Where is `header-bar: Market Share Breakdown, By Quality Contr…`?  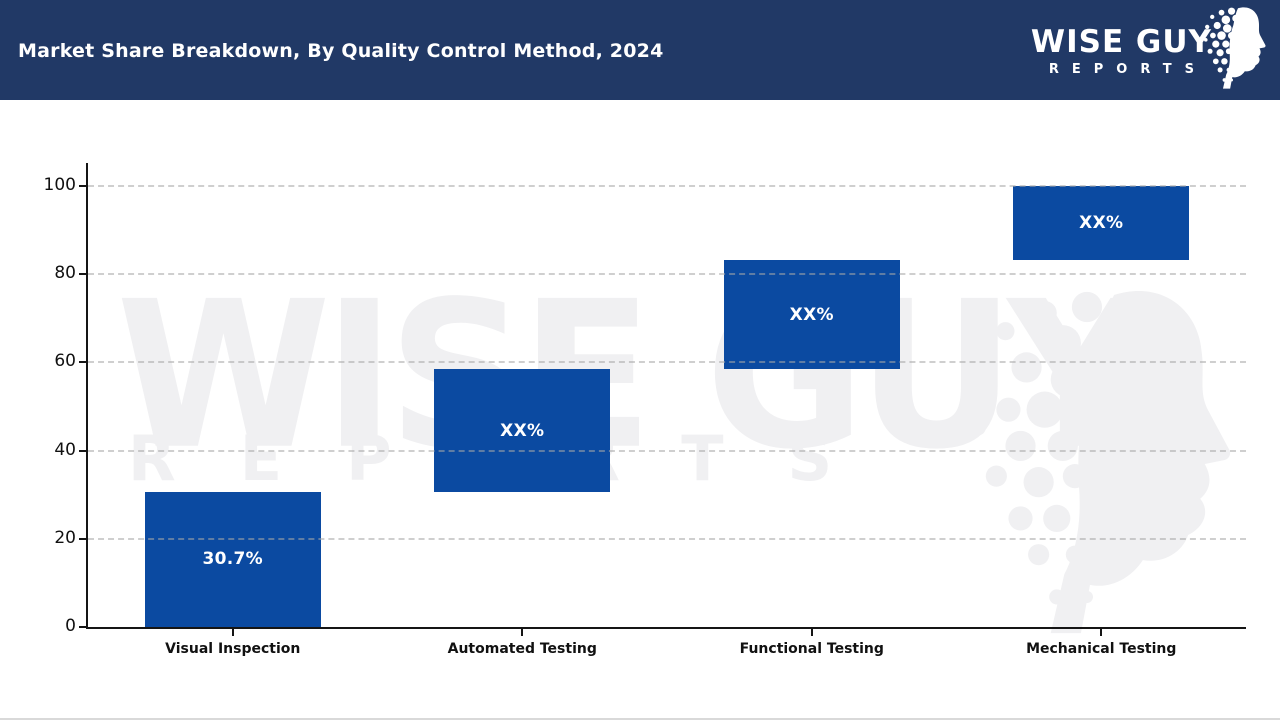
header-bar: Market Share Breakdown, By Quality Contr… is located at coordinates (640, 50).